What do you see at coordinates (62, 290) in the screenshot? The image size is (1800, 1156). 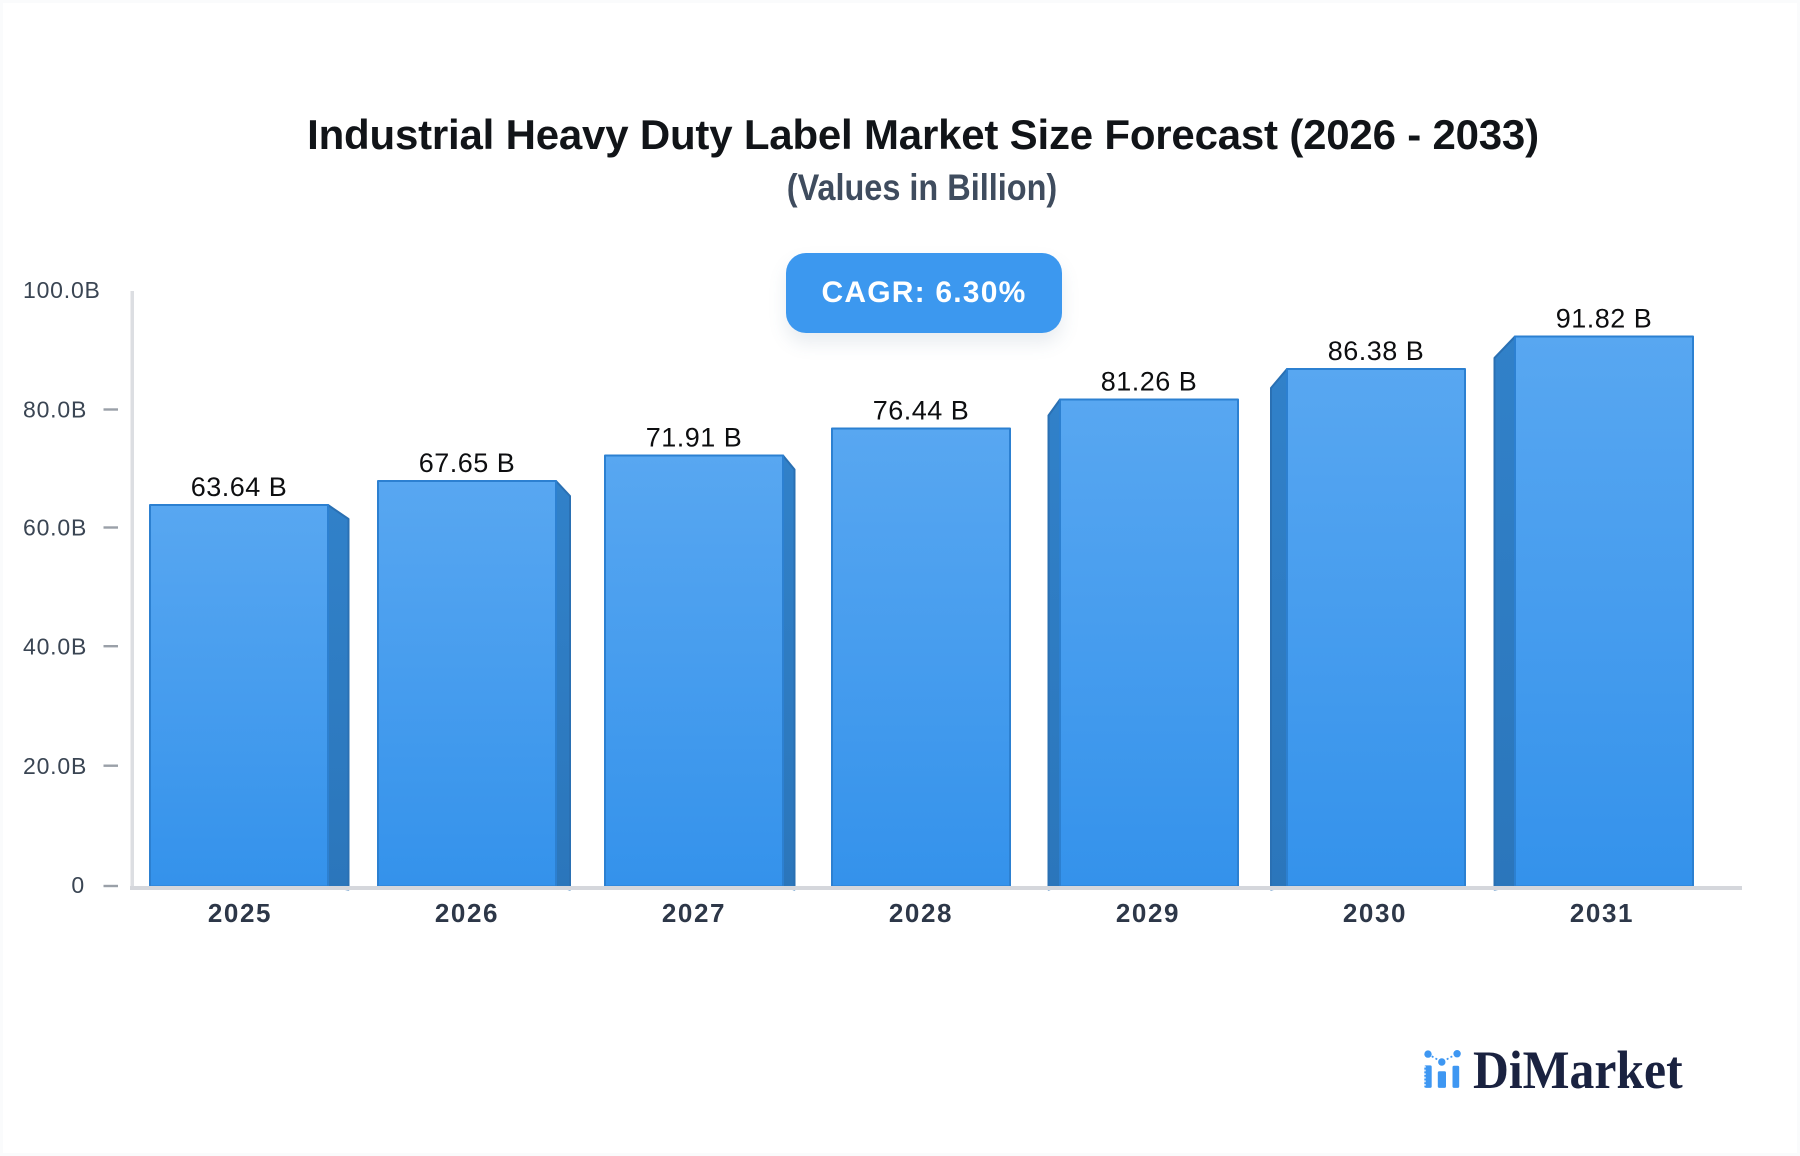 I see `svg-text: 100.0B` at bounding box center [62, 290].